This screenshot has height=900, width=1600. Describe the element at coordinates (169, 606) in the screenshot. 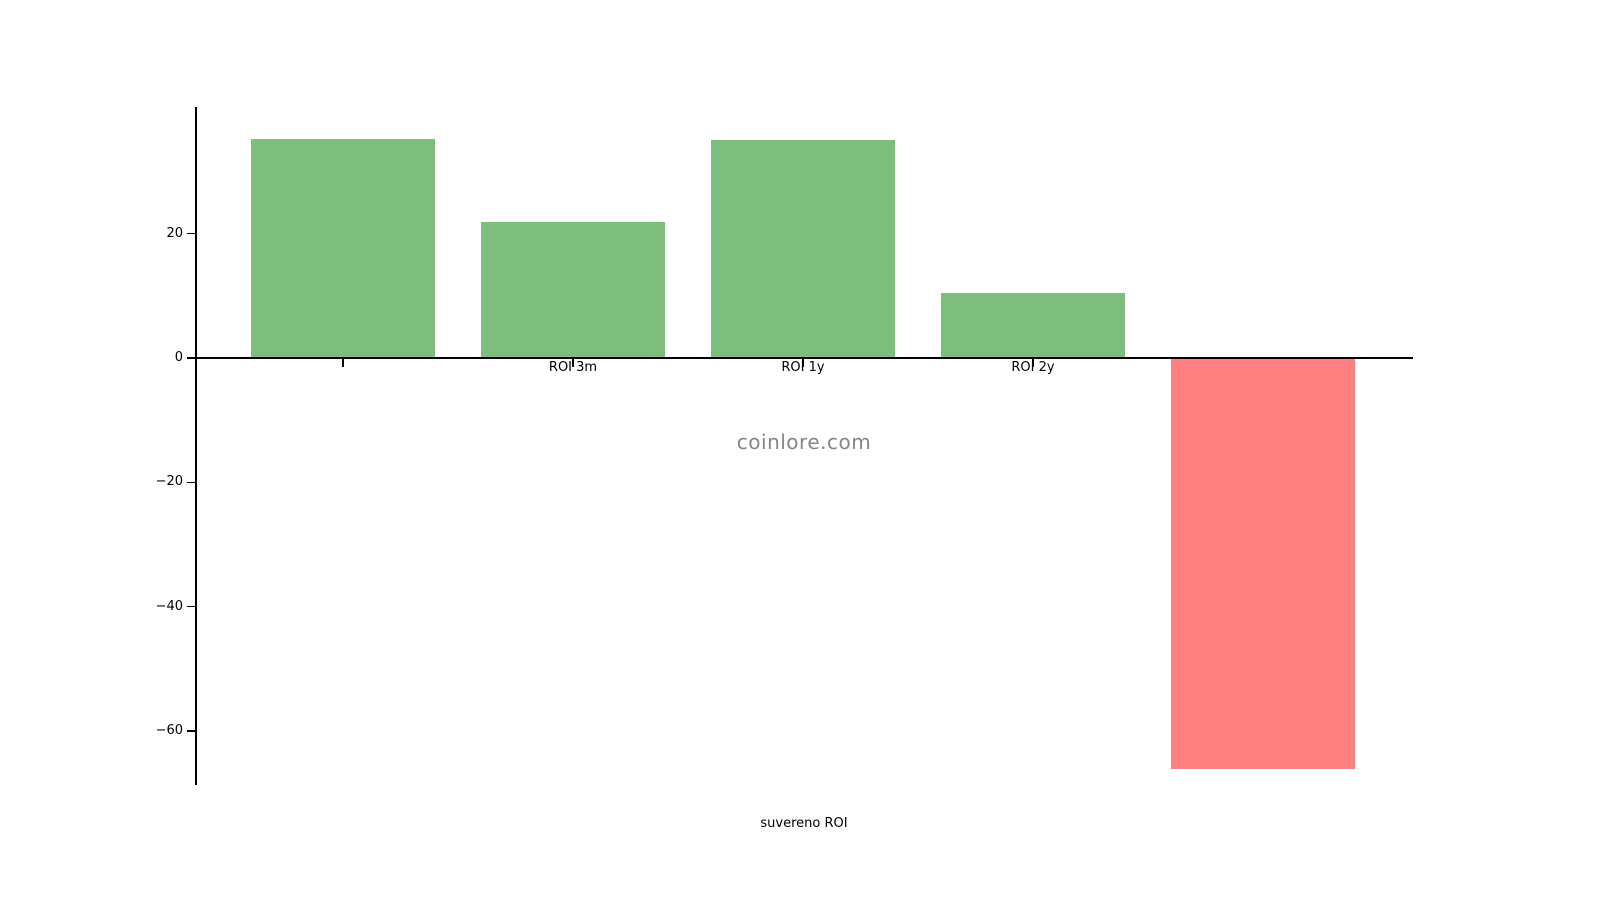

I see `y-tick-label: −40` at that location.